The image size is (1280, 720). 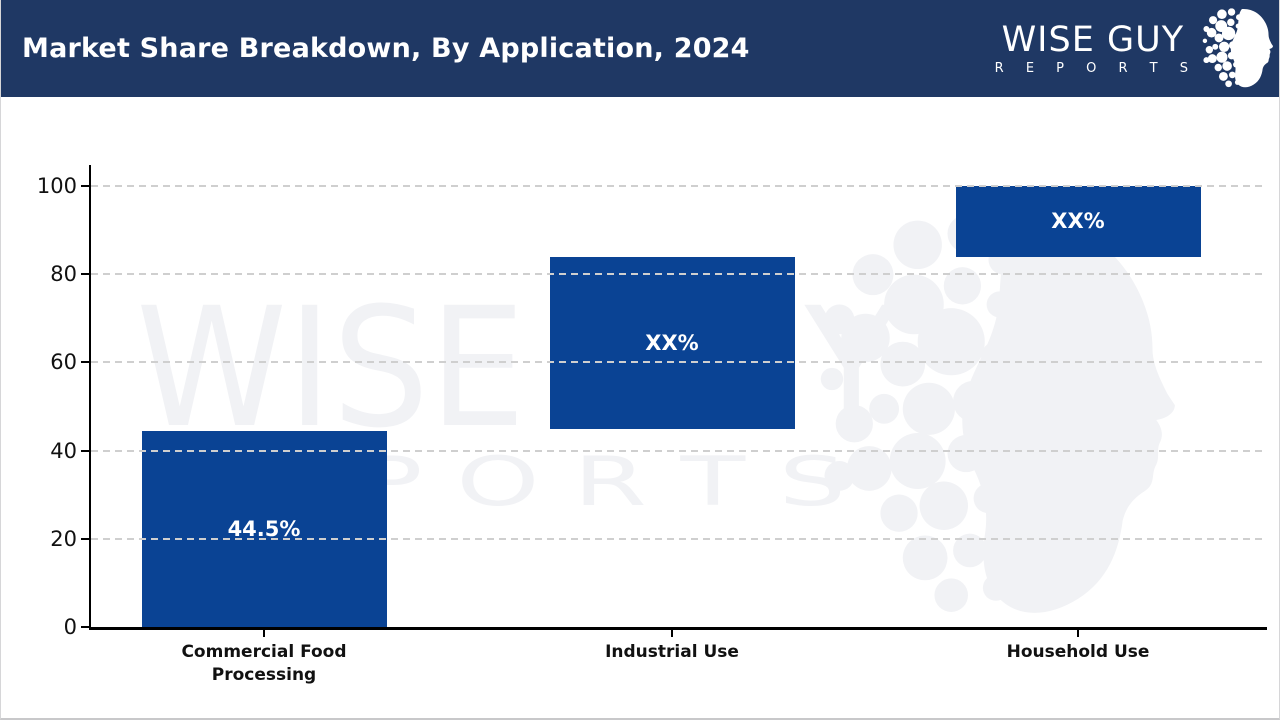 What do you see at coordinates (264, 663) in the screenshot?
I see `x-category-label-1: Commercial Food Processing` at bounding box center [264, 663].